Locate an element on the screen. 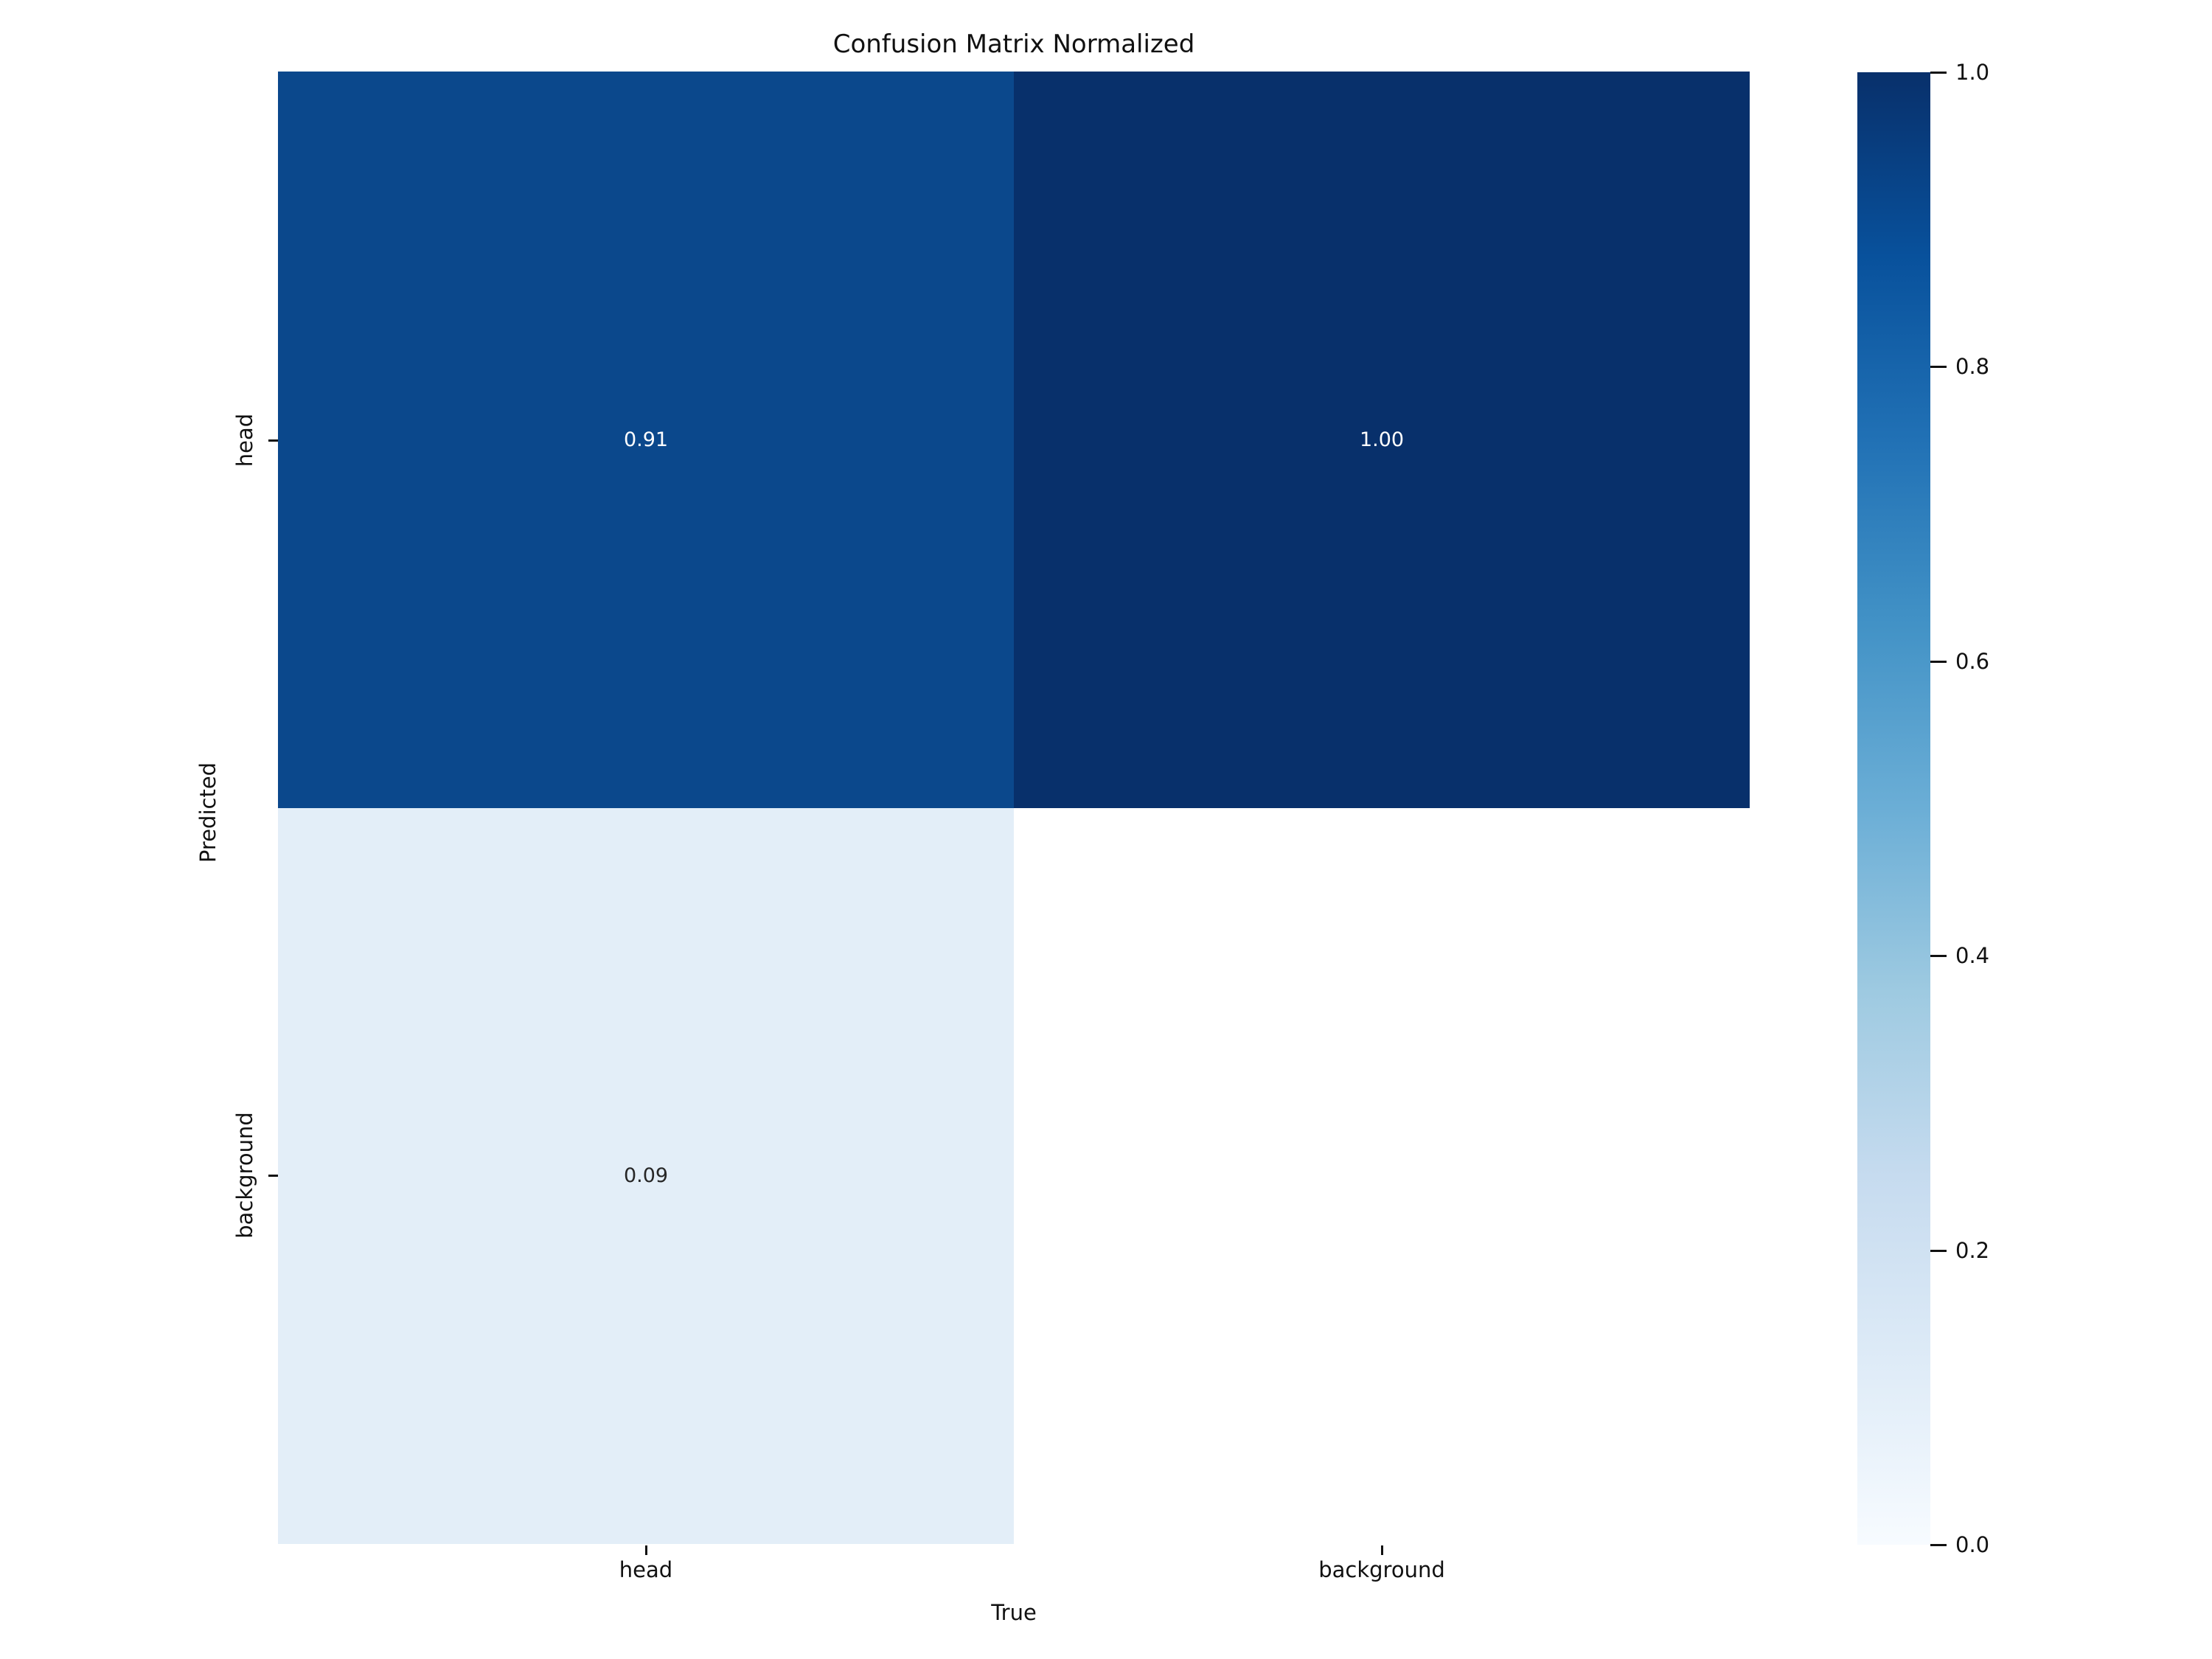  colorbar-tick-0.8 is located at coordinates (1938, 367).